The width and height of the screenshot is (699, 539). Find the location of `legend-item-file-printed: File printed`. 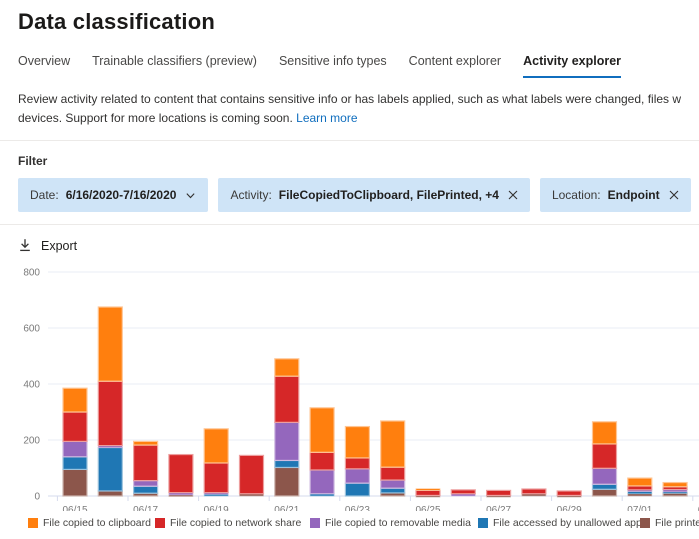

legend-item-file-printed: File printed is located at coordinates (669, 523).